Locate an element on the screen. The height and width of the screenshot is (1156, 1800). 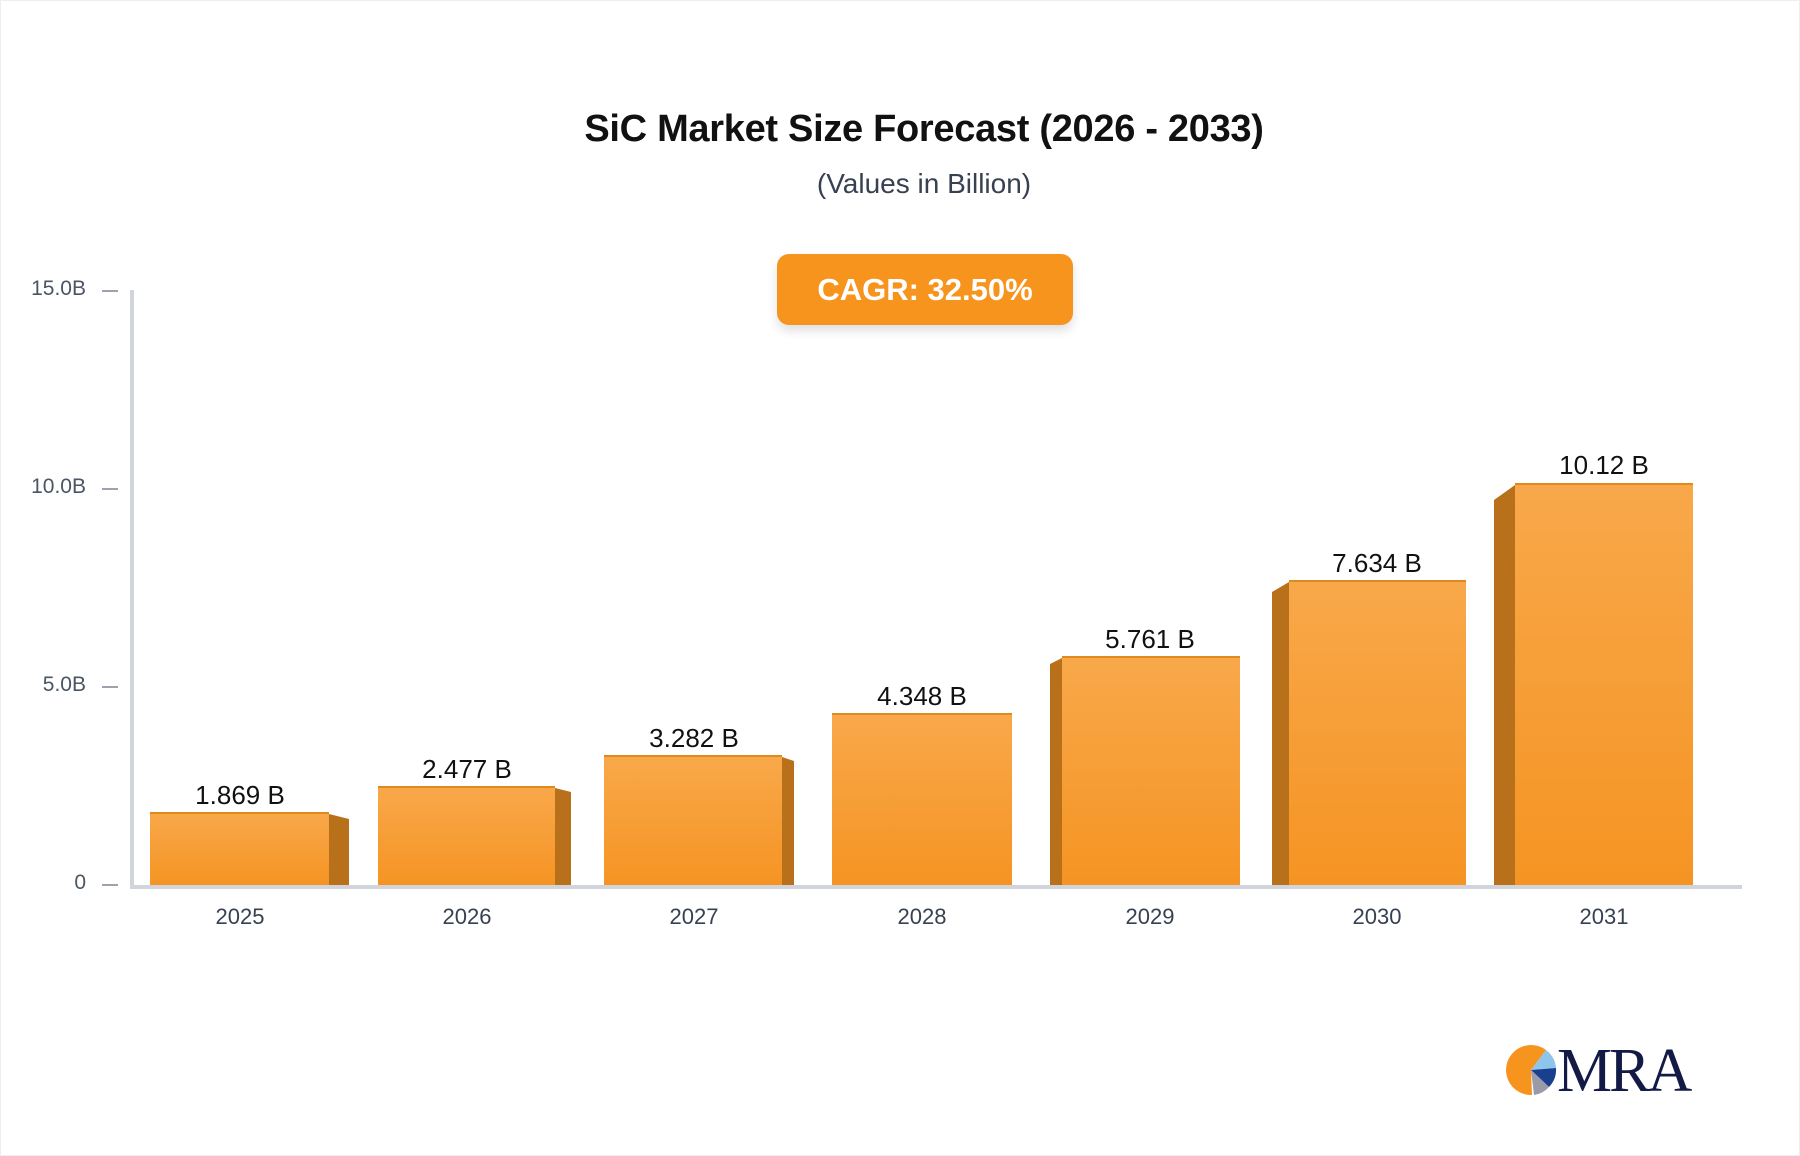
chart-title: SiC Market Size Forecast (2026 - 2033) is located at coordinates (924, 129).